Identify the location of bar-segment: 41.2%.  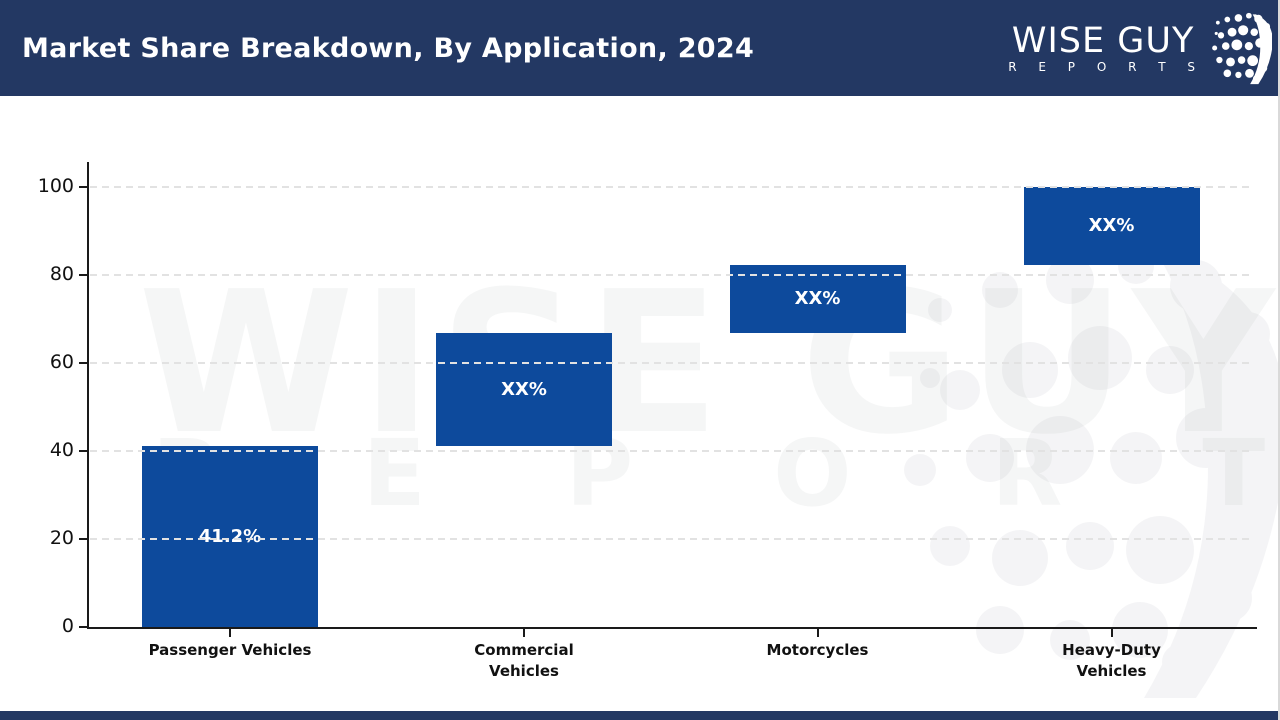
(230, 536).